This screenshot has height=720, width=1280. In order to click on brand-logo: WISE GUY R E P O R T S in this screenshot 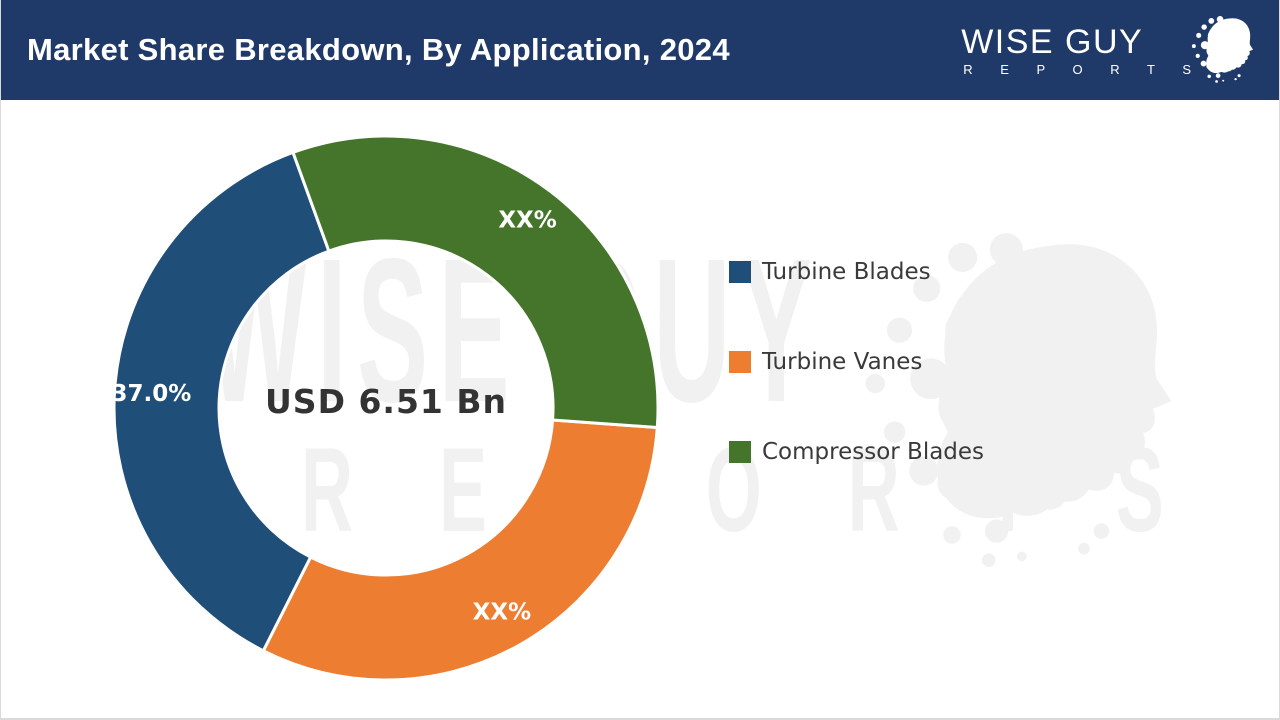, I will do `click(1108, 50)`.